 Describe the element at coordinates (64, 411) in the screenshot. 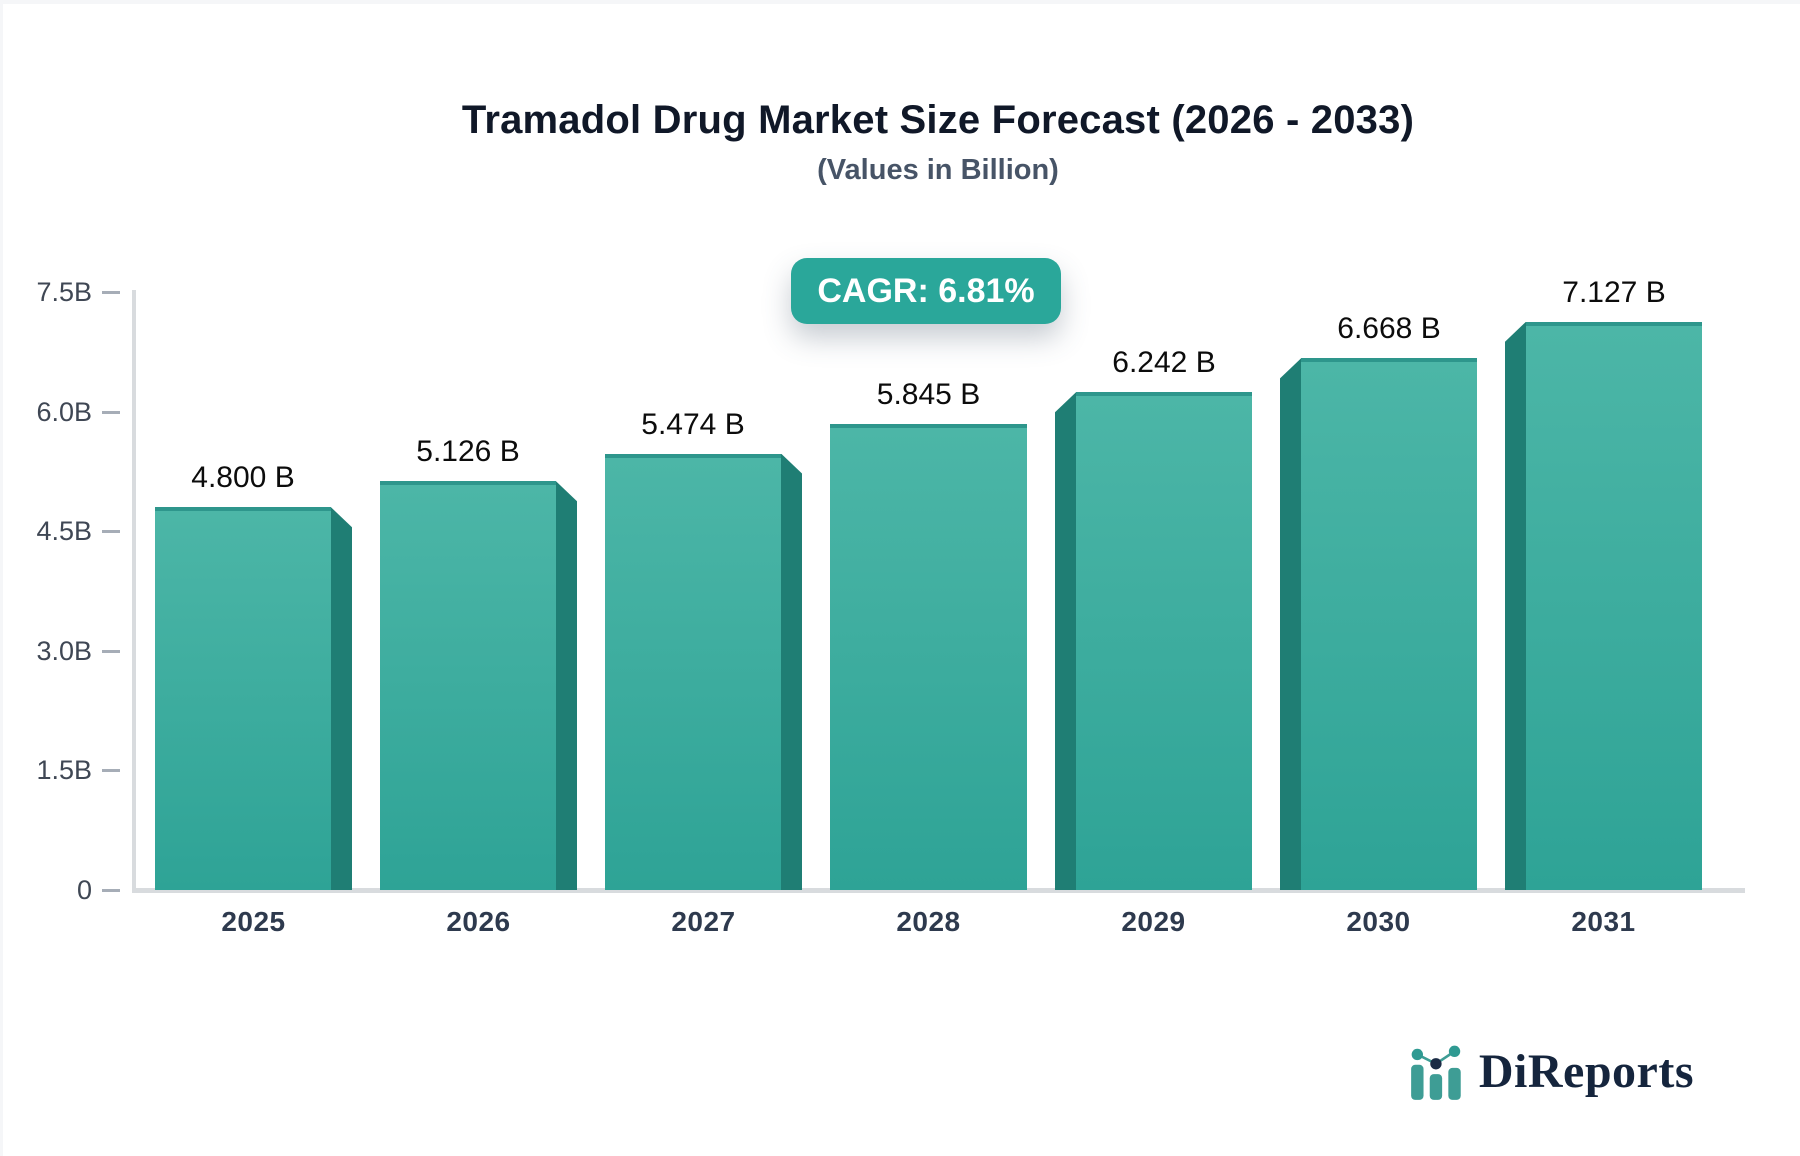

I see `y-tick-label: 6.0B` at that location.